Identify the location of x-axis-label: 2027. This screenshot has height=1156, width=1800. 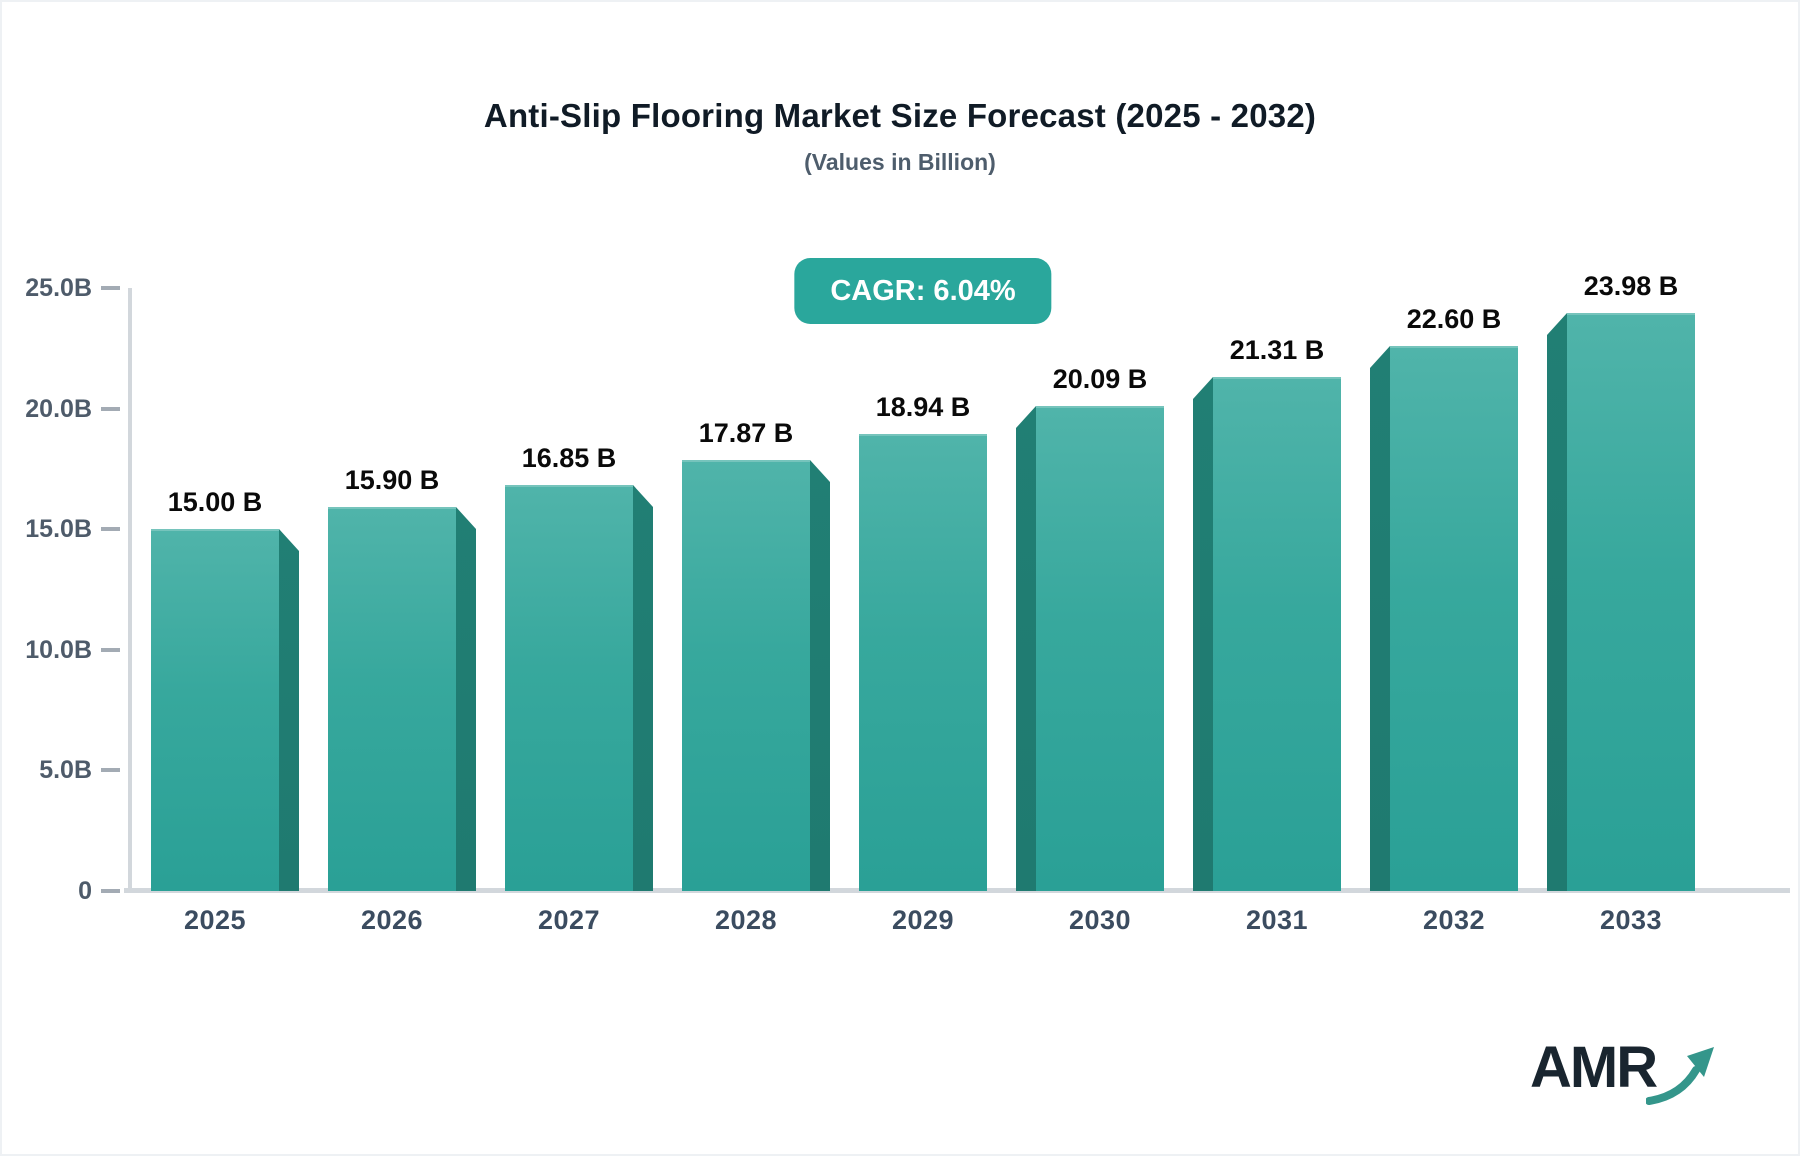
(569, 920).